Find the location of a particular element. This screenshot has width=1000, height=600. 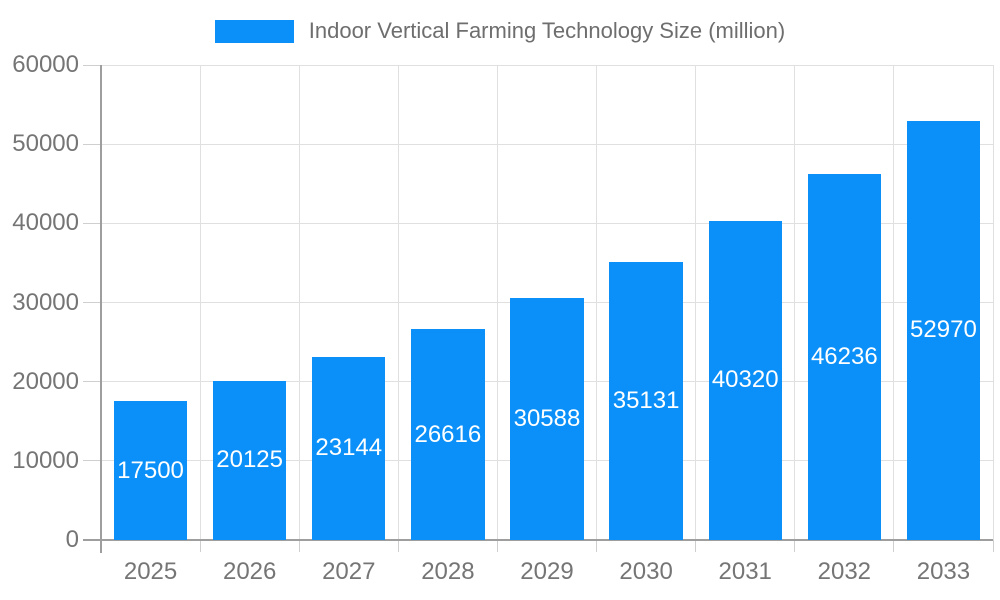

y-axis-line is located at coordinates (101, 309).